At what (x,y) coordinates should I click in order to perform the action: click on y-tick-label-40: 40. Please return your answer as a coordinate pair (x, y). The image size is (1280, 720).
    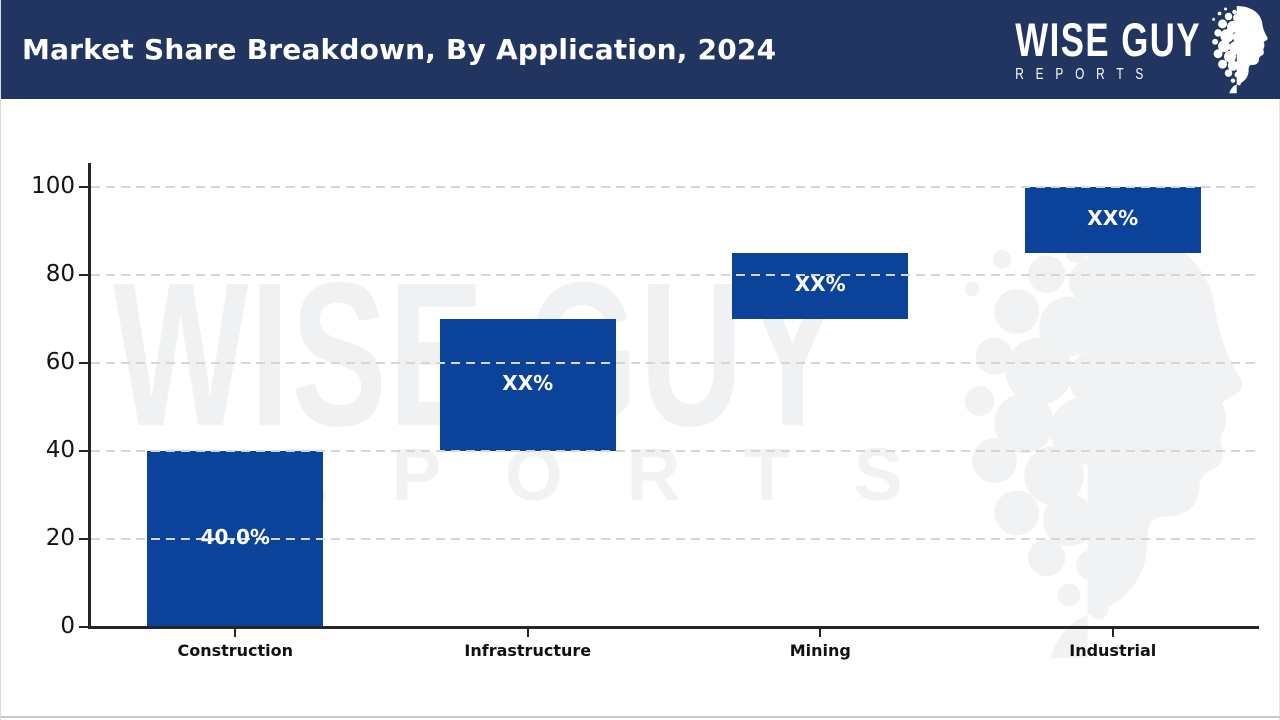
    Looking at the image, I should click on (60, 450).